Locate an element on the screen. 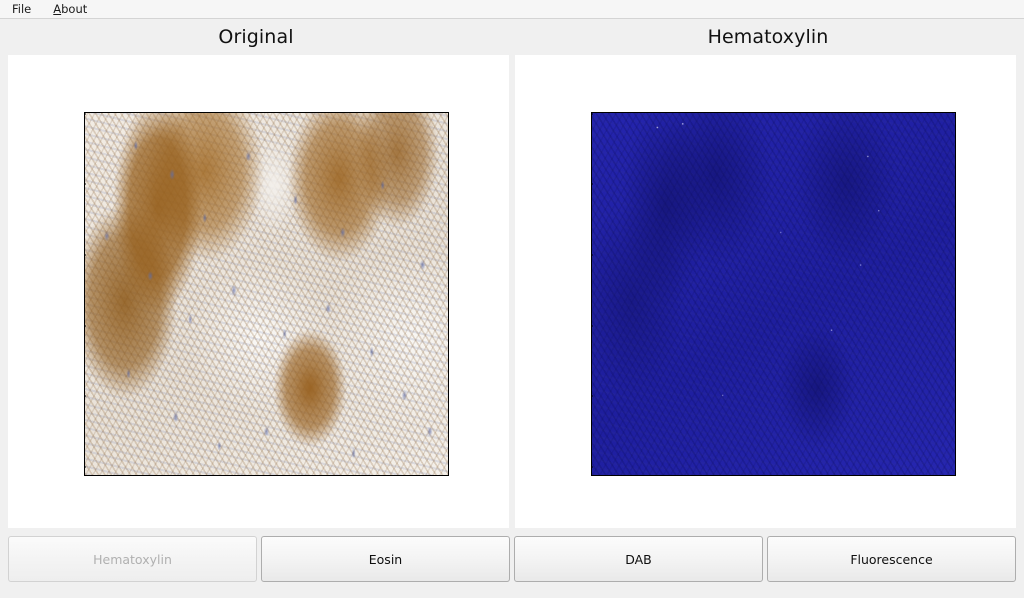 This screenshot has height=598, width=1024. stain-button-eosin: Eosin is located at coordinates (385, 559).